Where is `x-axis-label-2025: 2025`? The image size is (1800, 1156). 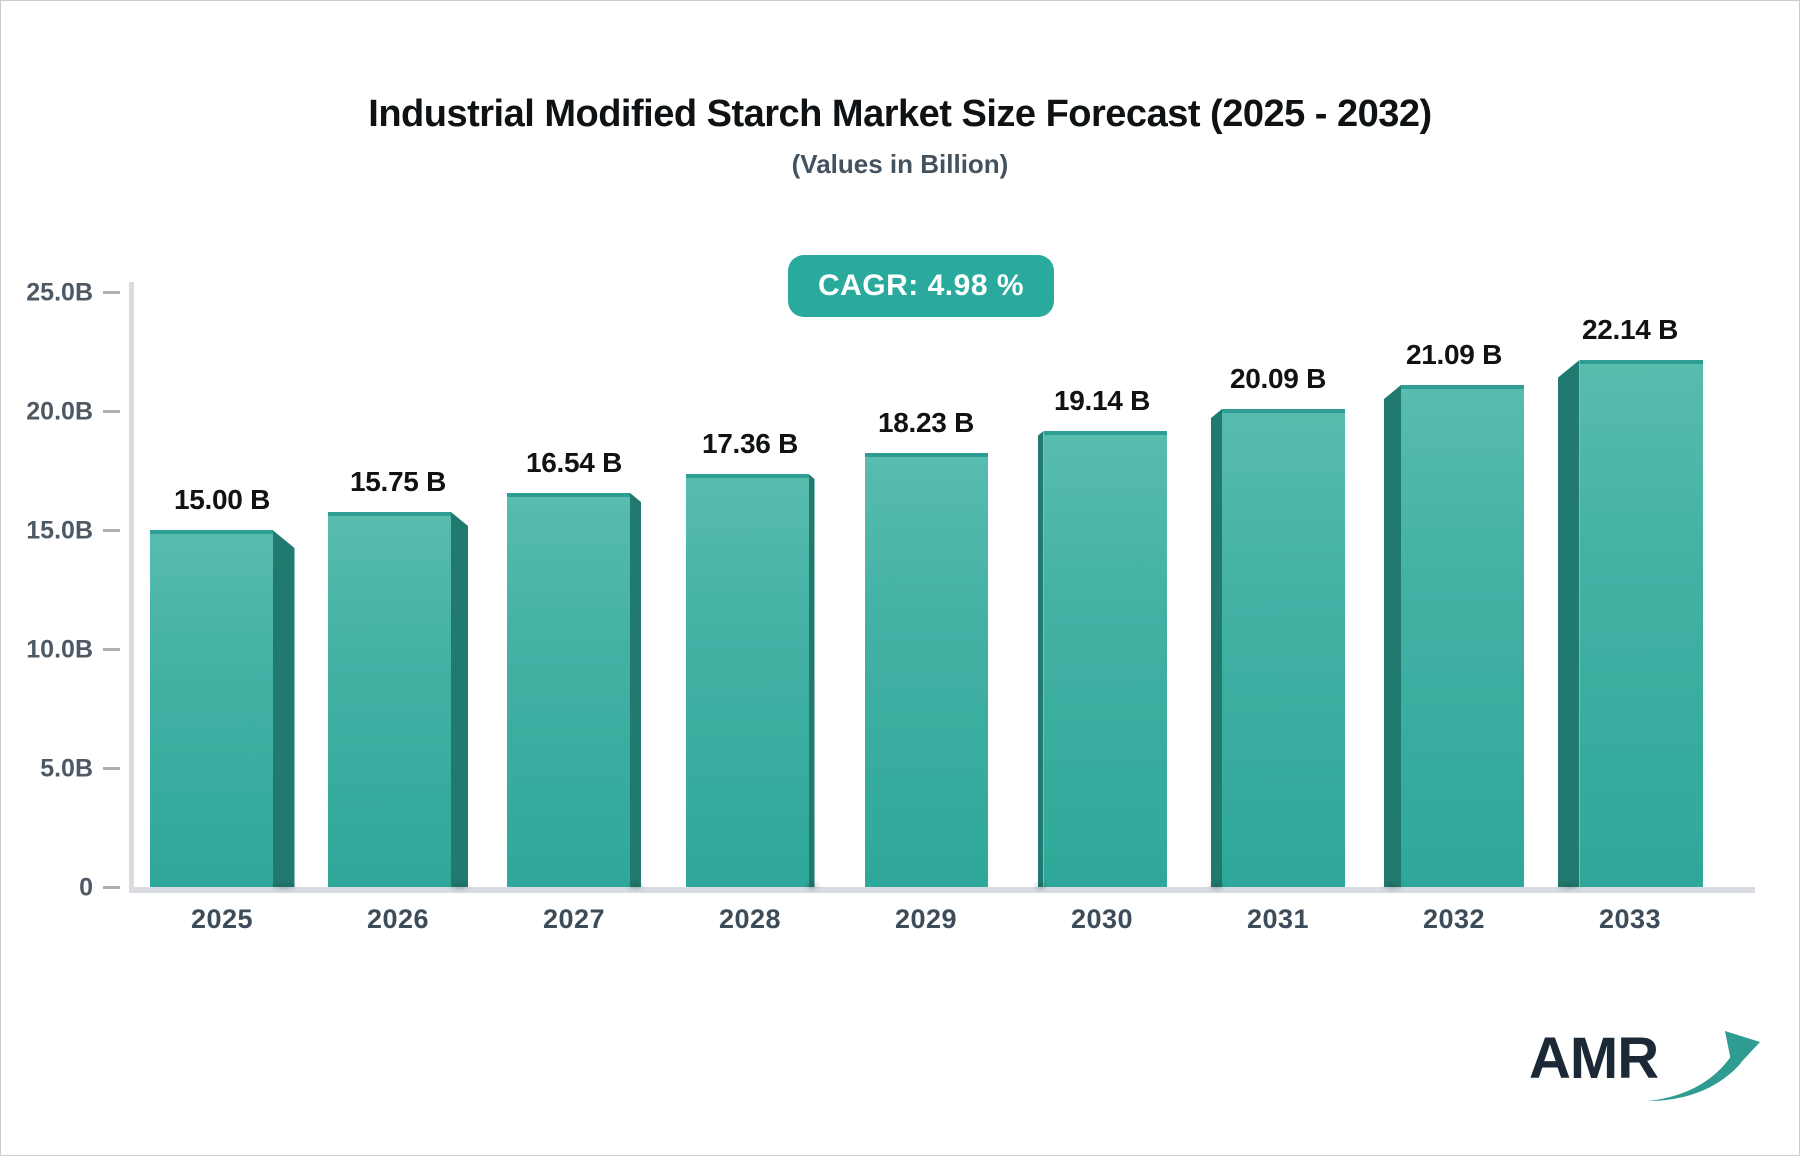 x-axis-label-2025: 2025 is located at coordinates (222, 919).